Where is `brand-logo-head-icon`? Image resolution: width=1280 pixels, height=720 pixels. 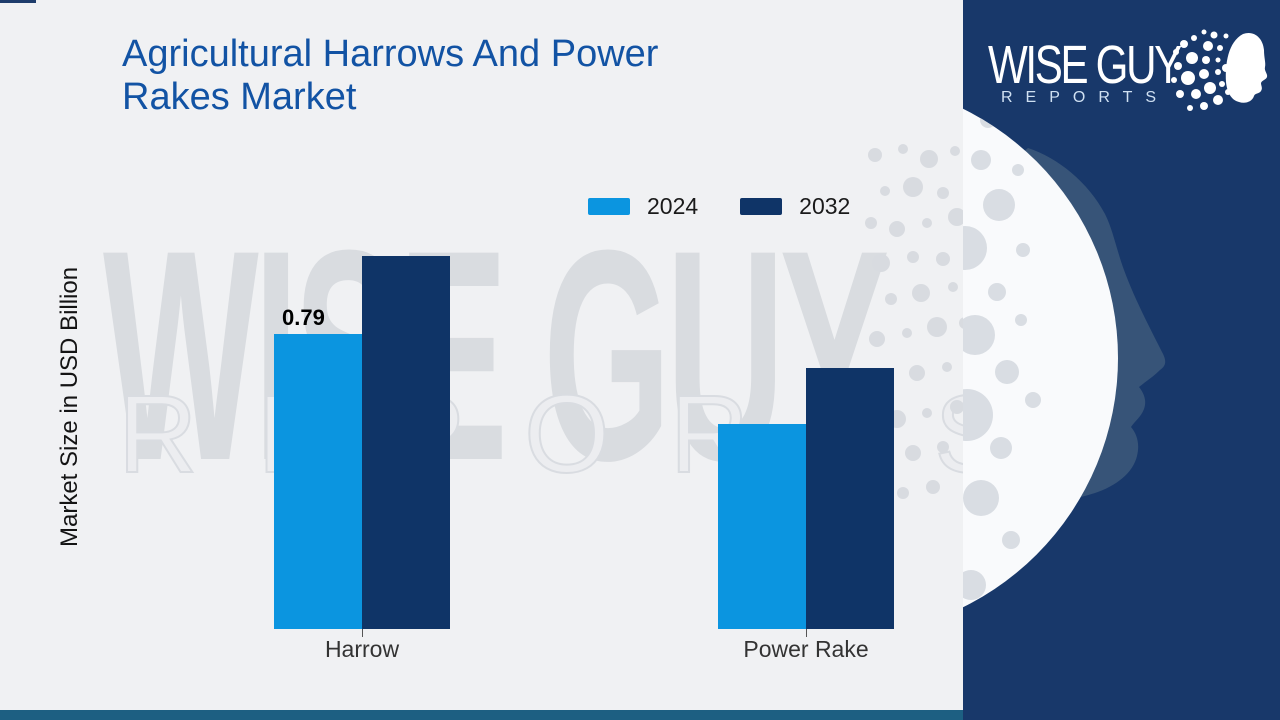
brand-logo-head-icon is located at coordinates (1219, 70).